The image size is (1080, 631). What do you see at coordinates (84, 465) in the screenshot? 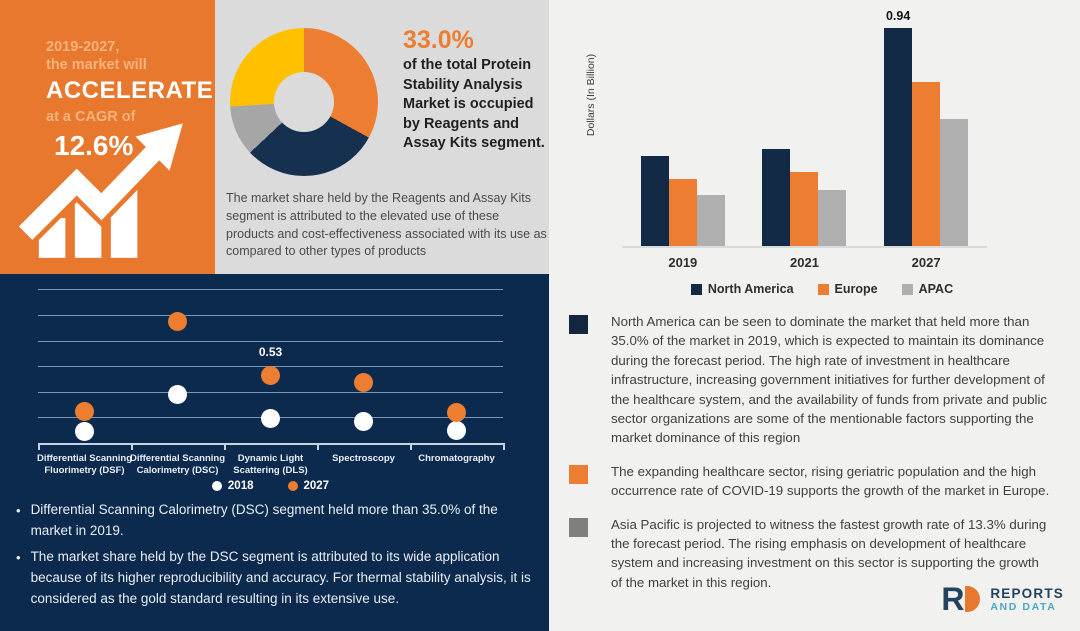
I see `category-label: Differential Scanning Fluorimetry (DSF)` at bounding box center [84, 465].